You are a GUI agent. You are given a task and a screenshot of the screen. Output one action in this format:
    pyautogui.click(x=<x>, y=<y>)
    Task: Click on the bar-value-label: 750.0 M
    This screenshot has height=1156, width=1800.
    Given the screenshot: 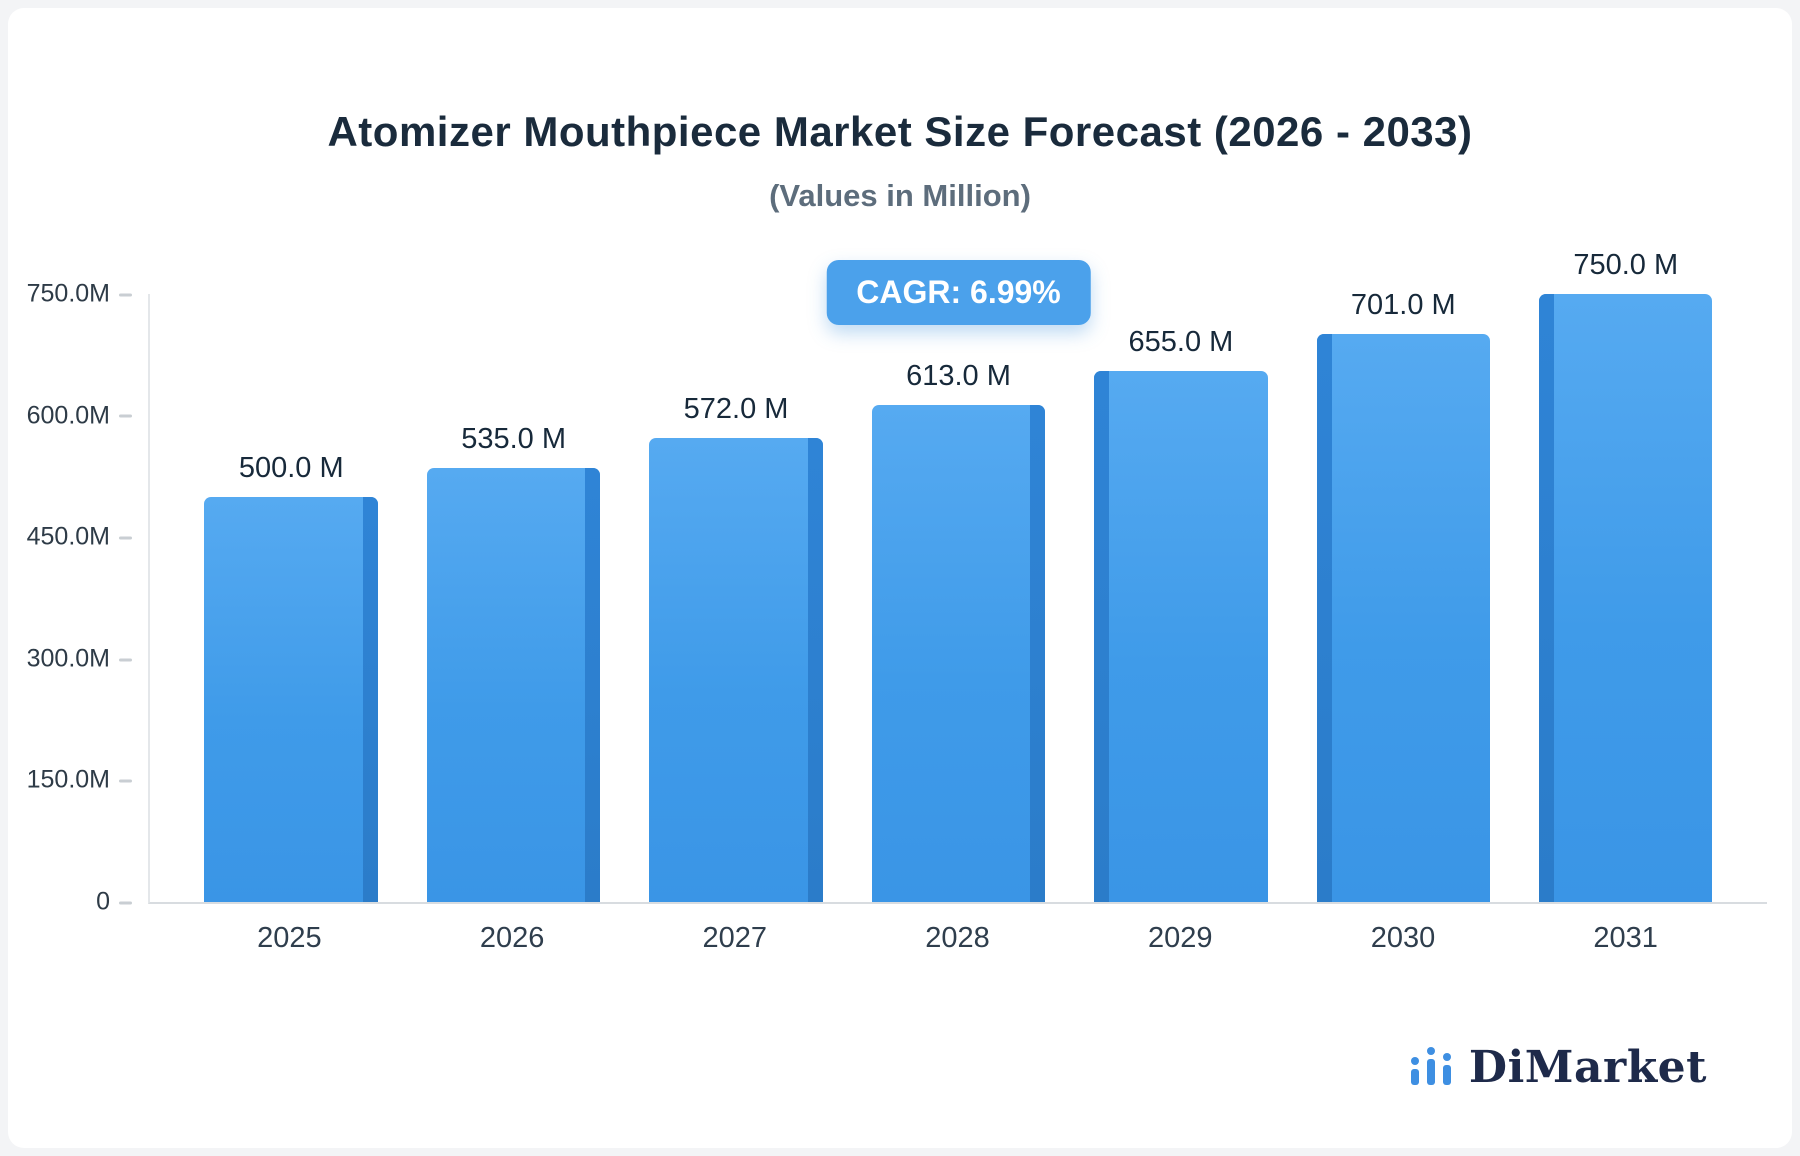 What is the action you would take?
    pyautogui.click(x=1626, y=265)
    